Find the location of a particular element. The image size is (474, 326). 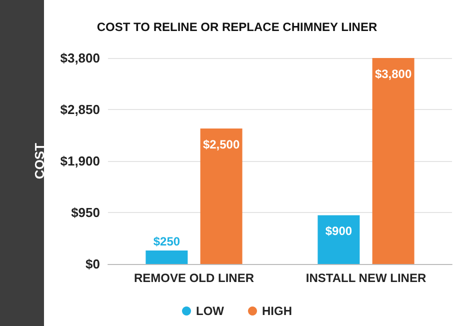

y-tick-label: $3,800 is located at coordinates (80, 58).